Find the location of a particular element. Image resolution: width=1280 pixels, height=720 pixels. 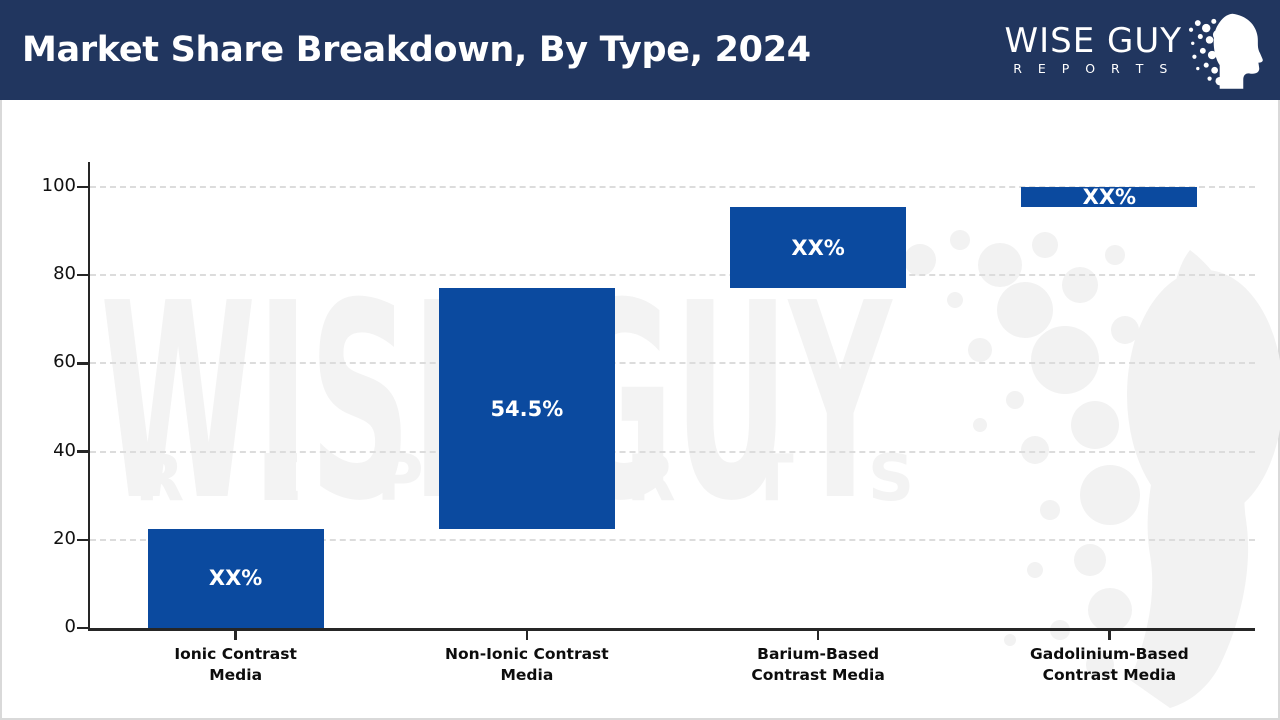

logo-subtext: R E P O R T S is located at coordinates (1093, 68).